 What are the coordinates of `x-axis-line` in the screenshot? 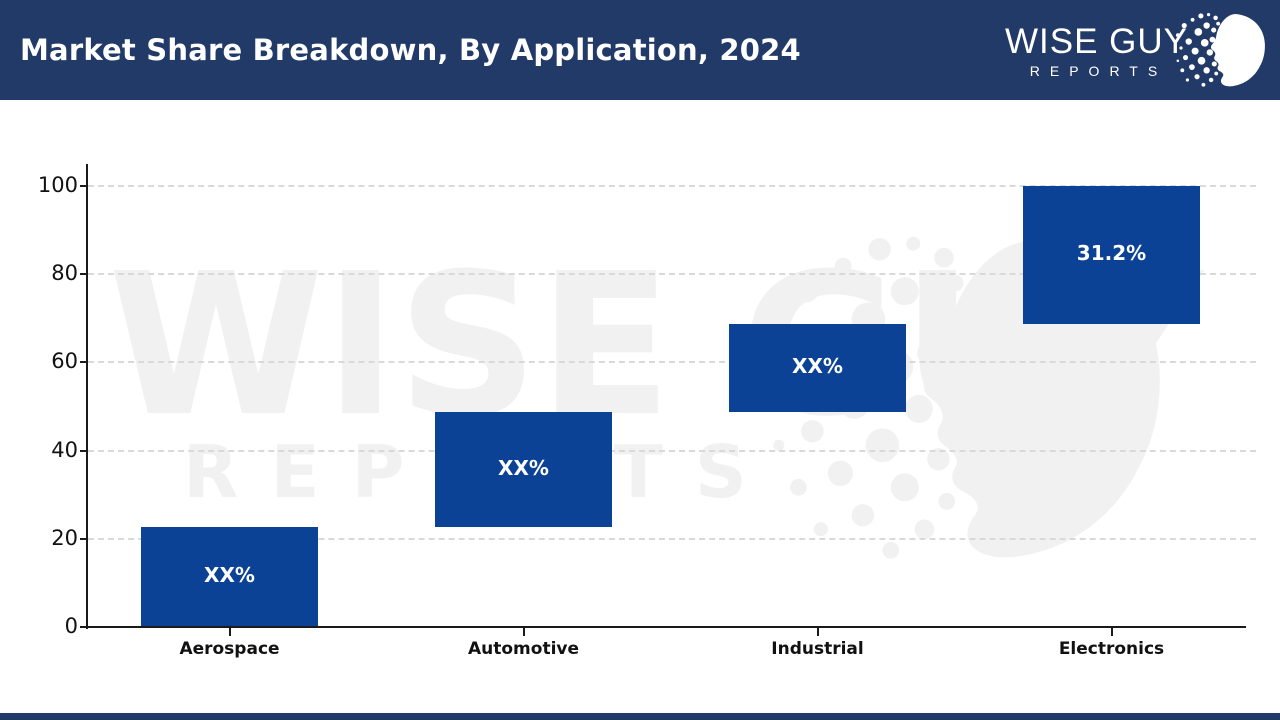 It's located at (666, 627).